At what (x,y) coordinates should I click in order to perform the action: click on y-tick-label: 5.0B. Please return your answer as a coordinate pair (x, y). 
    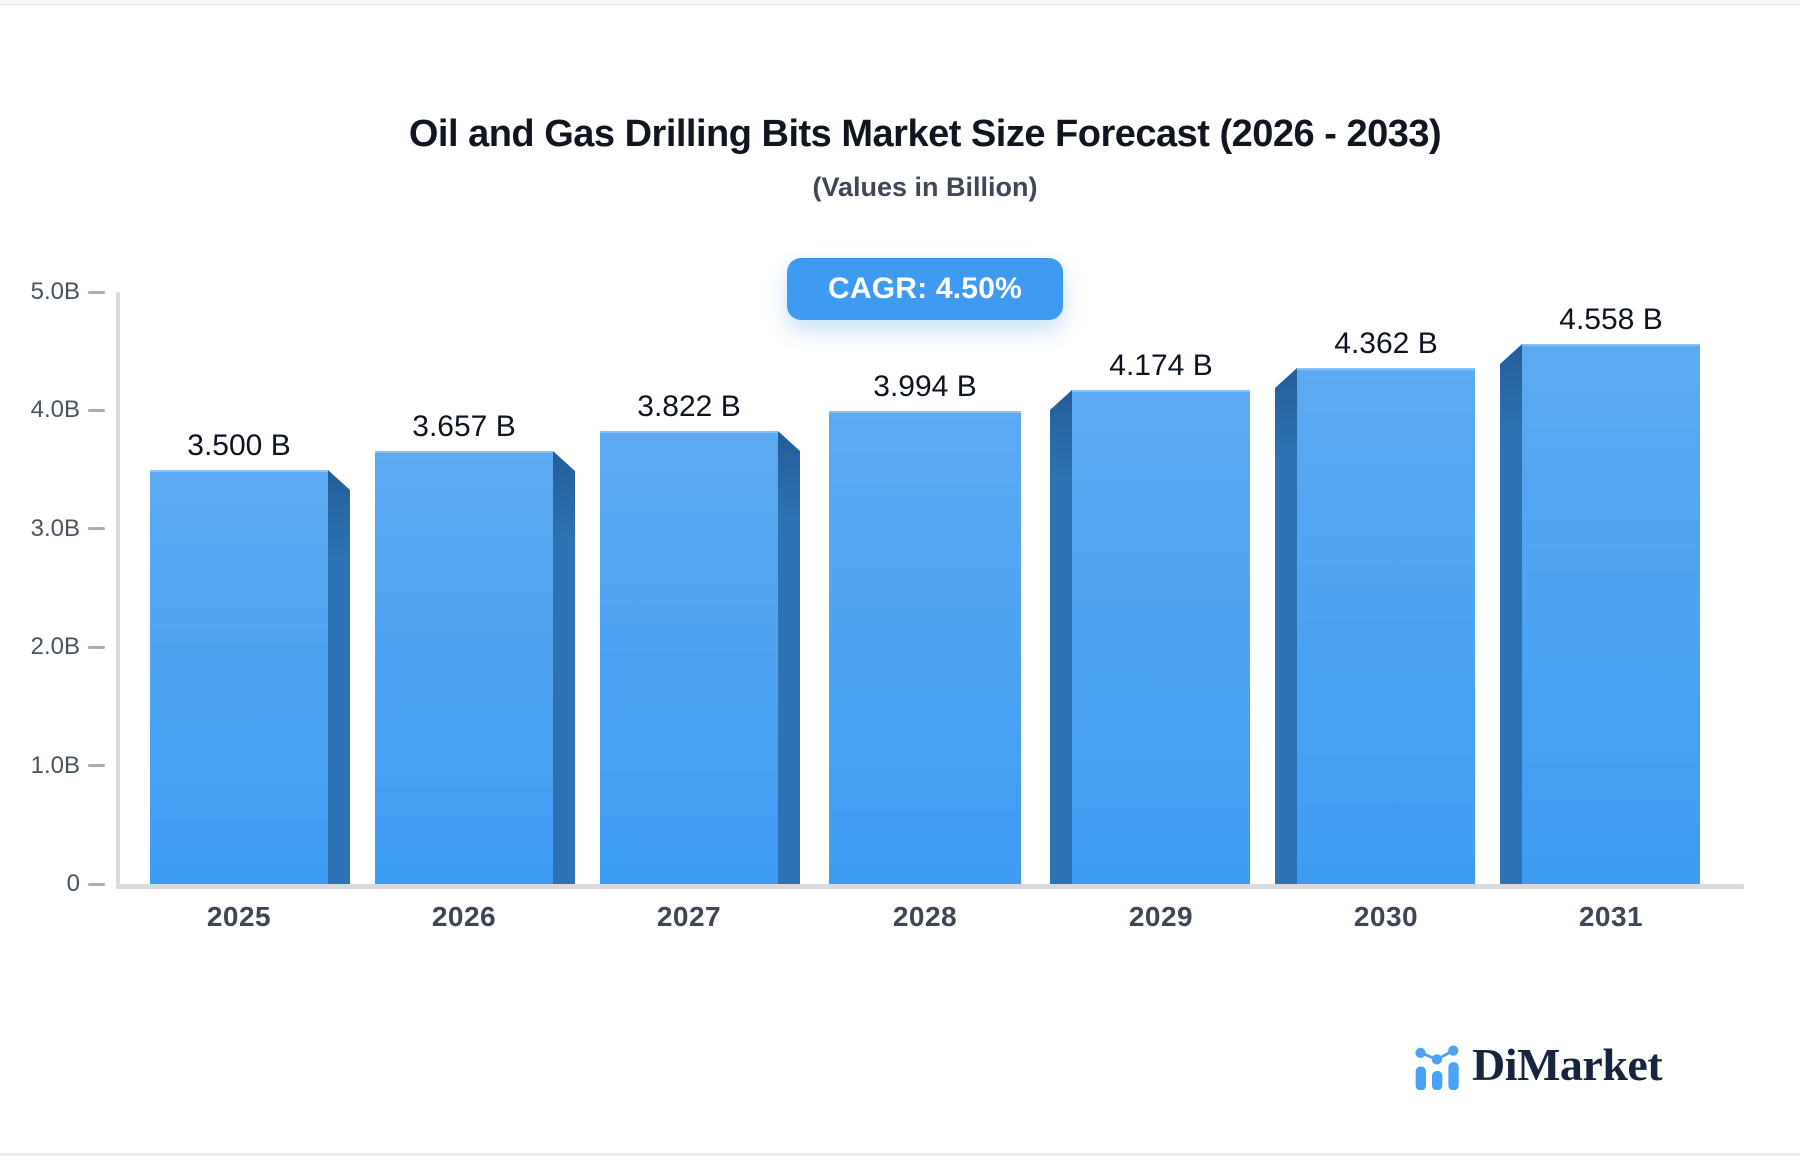
    Looking at the image, I should click on (55, 291).